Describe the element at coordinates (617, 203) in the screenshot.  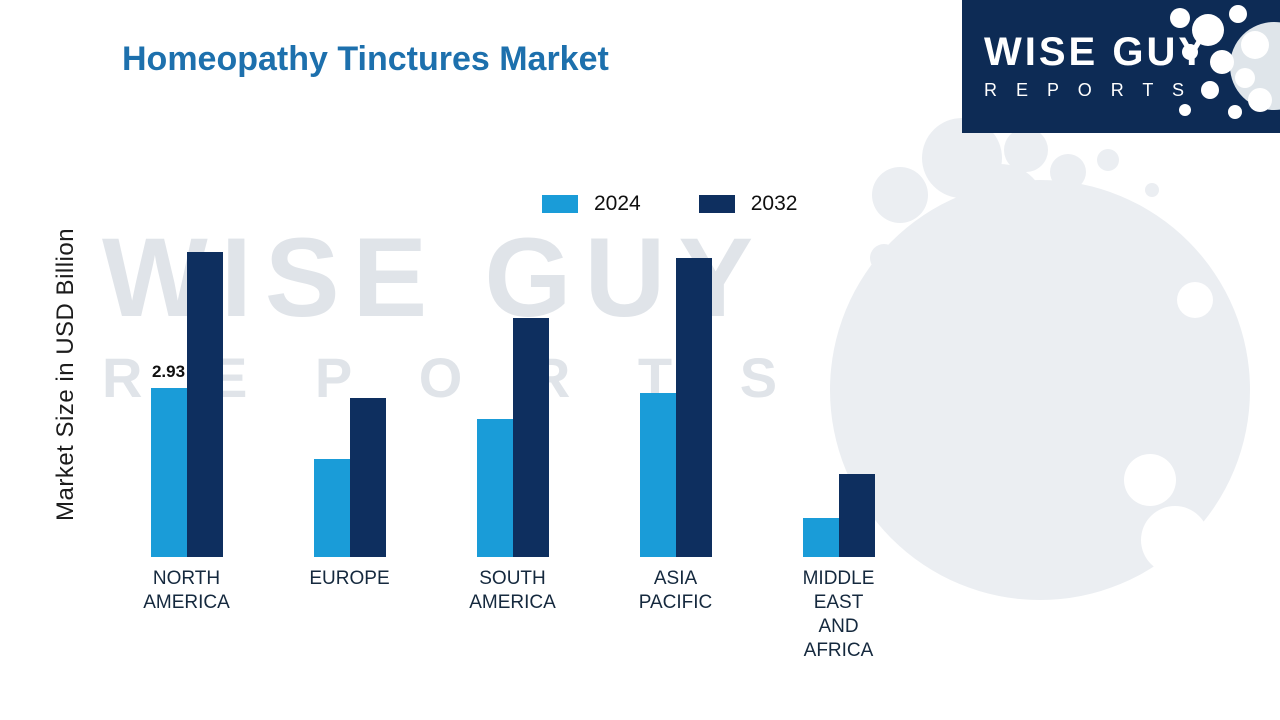
I see `legend-label-2024: 2024` at that location.